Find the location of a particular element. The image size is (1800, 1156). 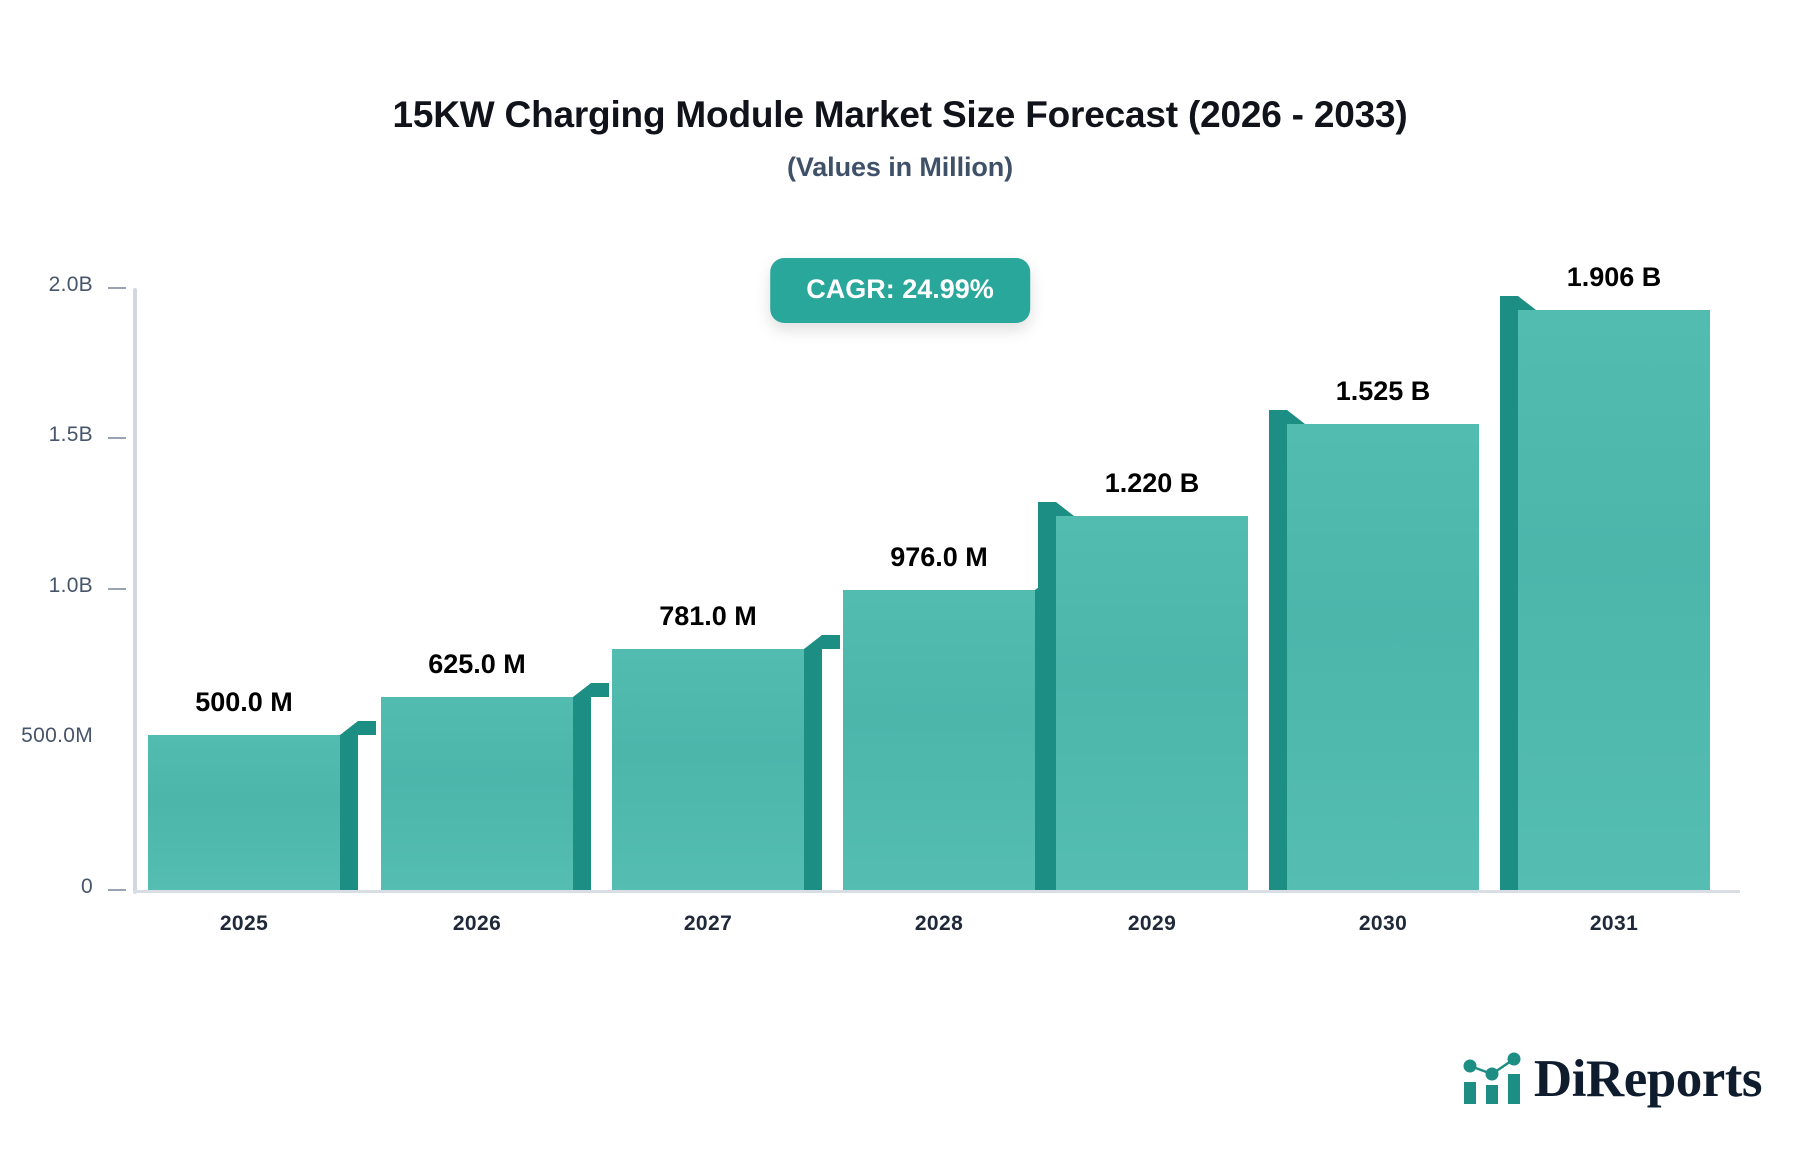

x-axis-line is located at coordinates (936, 891).